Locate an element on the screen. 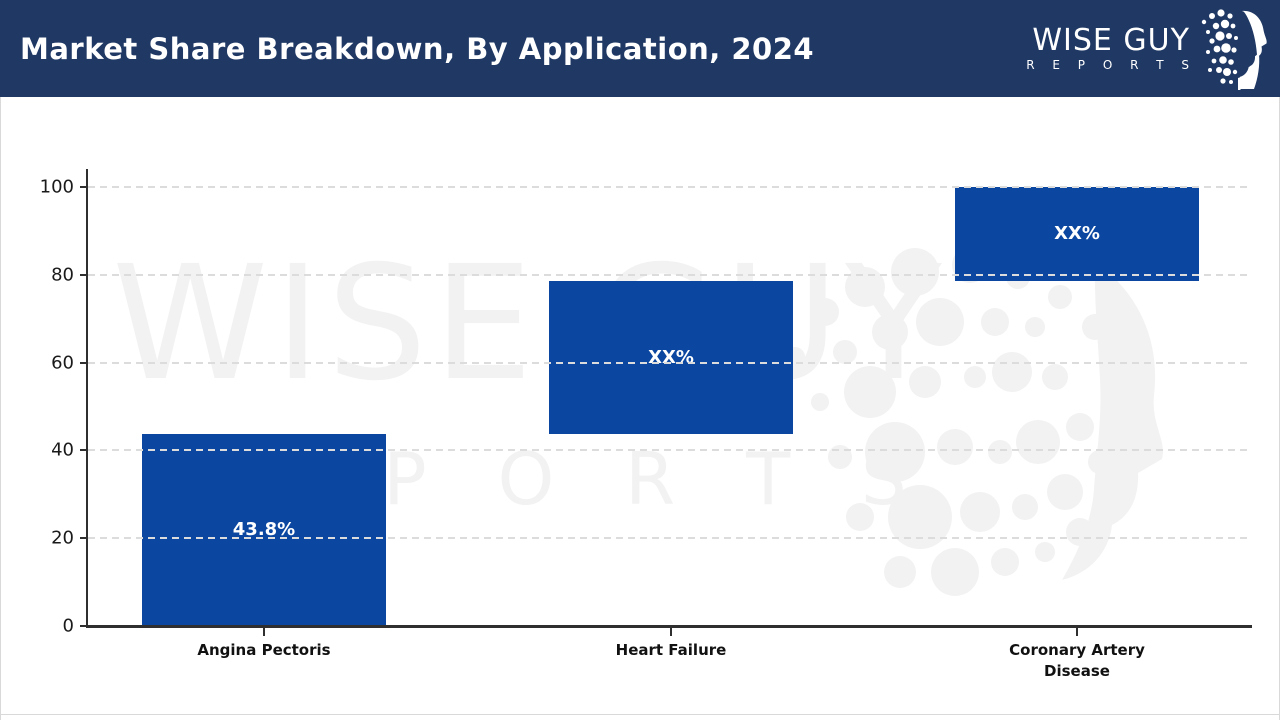  page-border-left is located at coordinates (0, 408).